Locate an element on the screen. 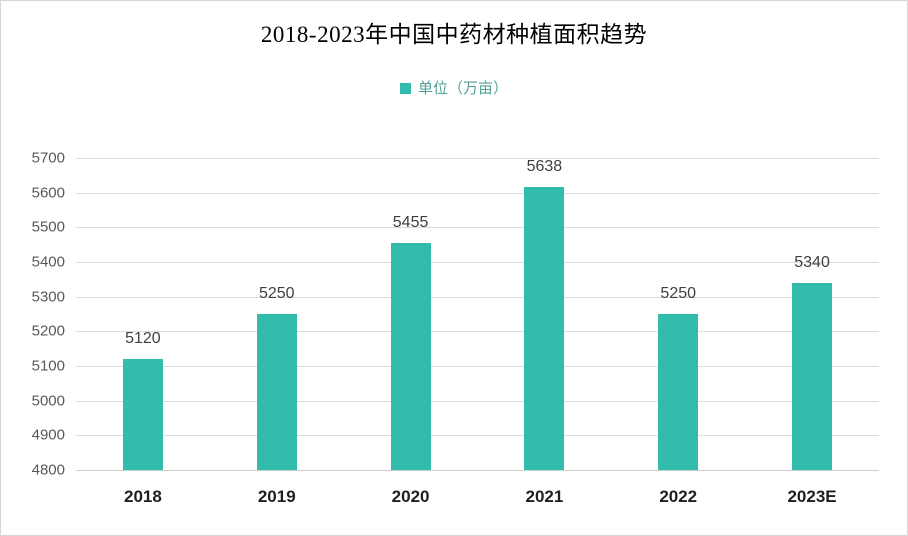  x-tick-label: 2020 is located at coordinates (410, 496).